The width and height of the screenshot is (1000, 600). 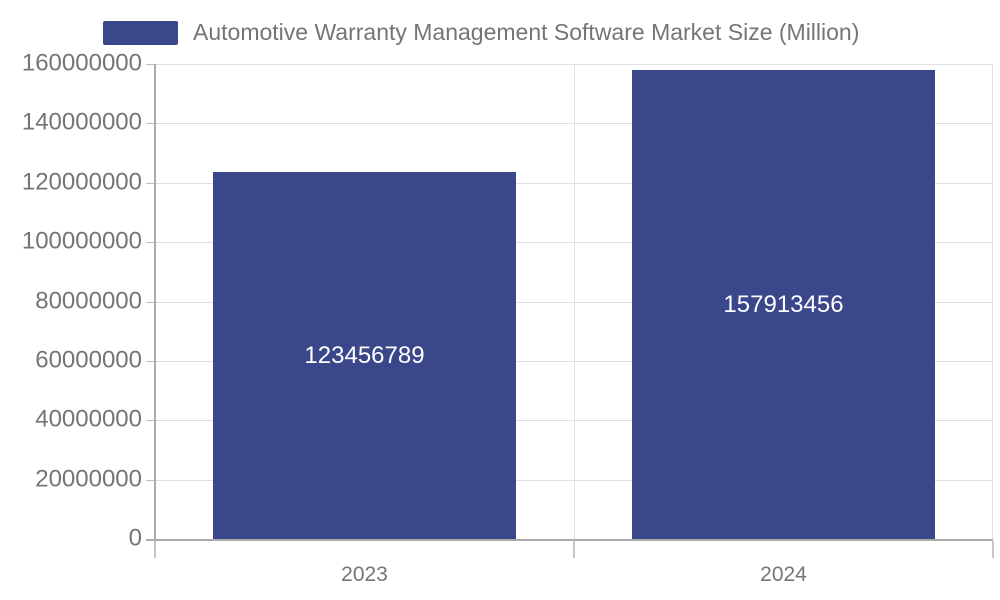 I want to click on bar-value-label: 157913456, so click(x=783, y=304).